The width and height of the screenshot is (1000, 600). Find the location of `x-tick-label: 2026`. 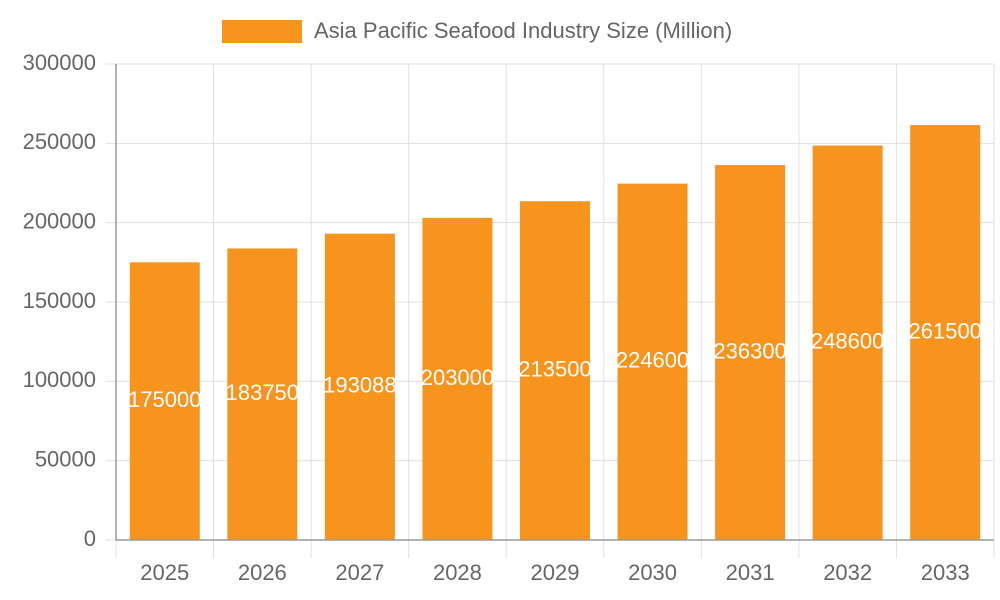

x-tick-label: 2026 is located at coordinates (262, 572).